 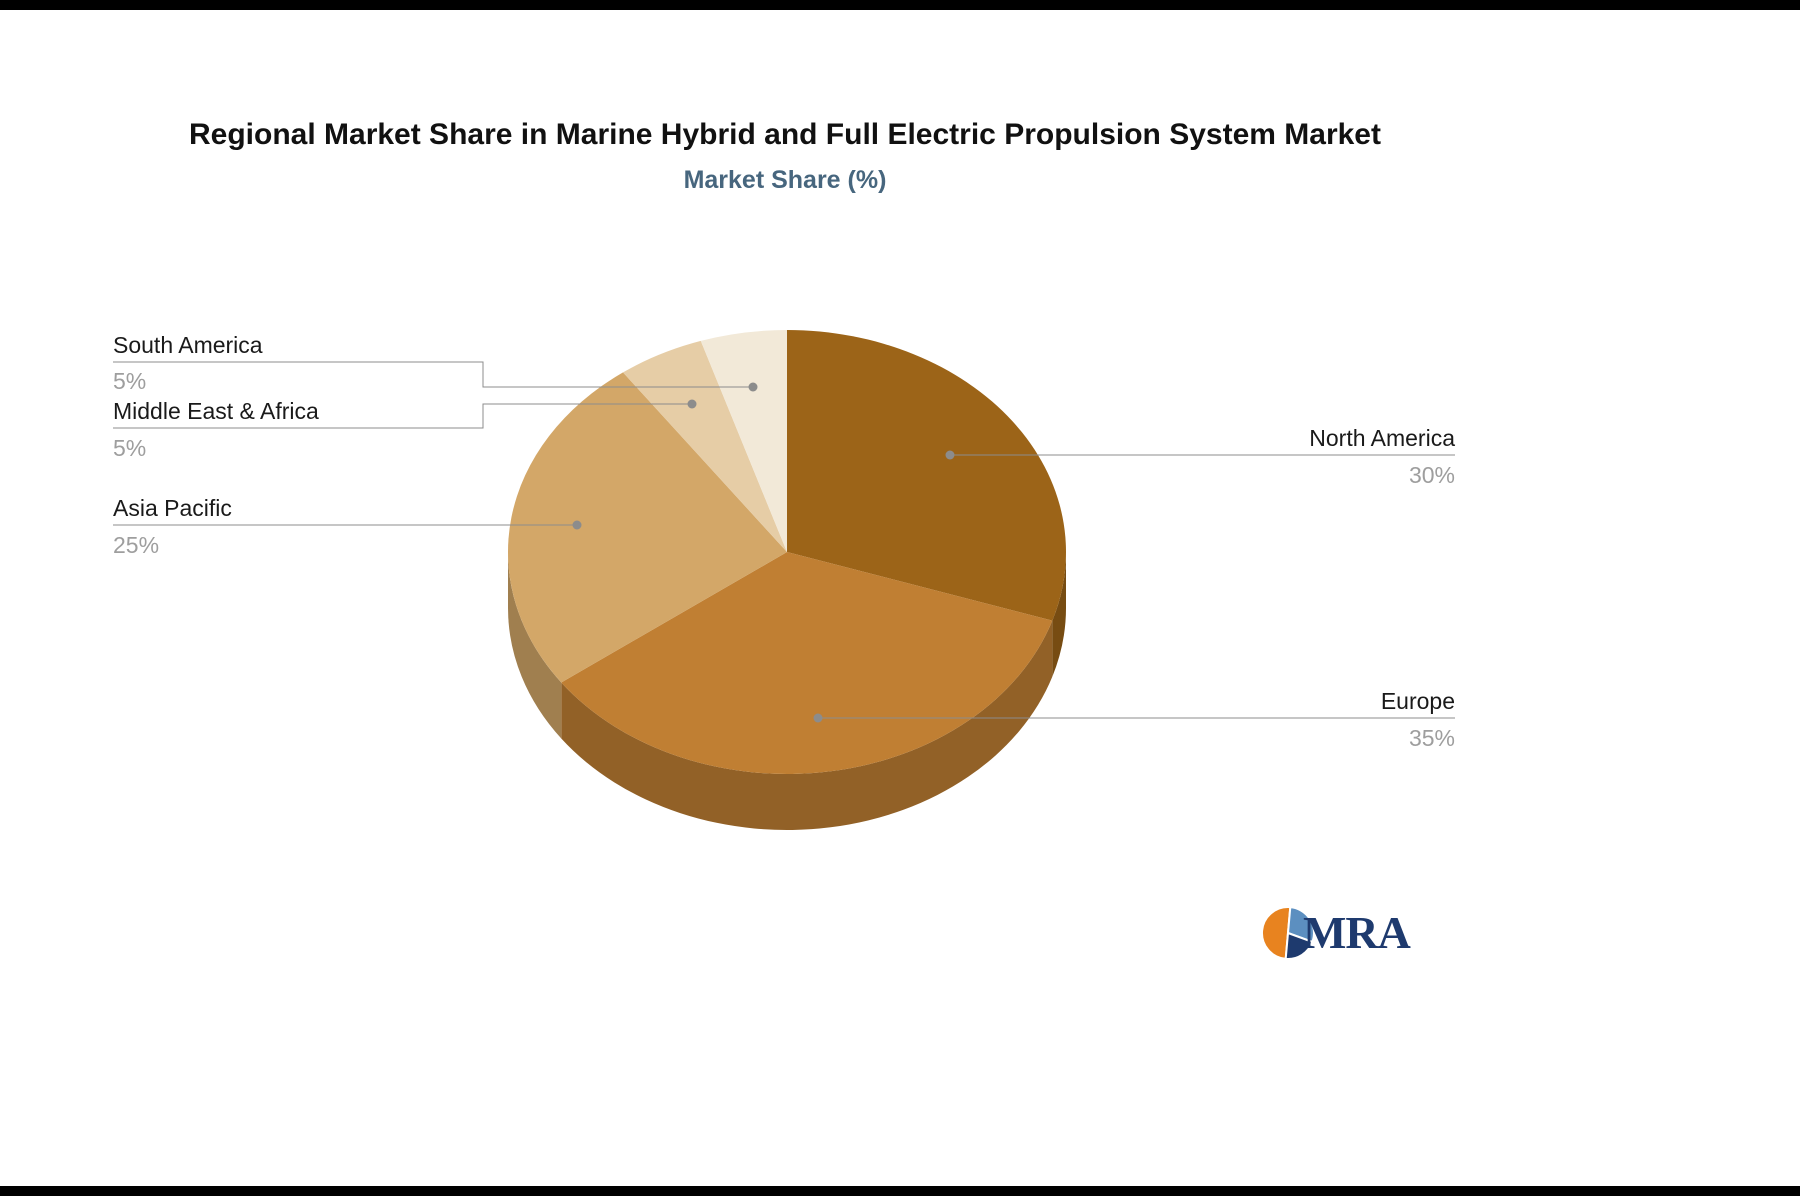 What do you see at coordinates (743, 441) in the screenshot?
I see `pie-slice-south-america` at bounding box center [743, 441].